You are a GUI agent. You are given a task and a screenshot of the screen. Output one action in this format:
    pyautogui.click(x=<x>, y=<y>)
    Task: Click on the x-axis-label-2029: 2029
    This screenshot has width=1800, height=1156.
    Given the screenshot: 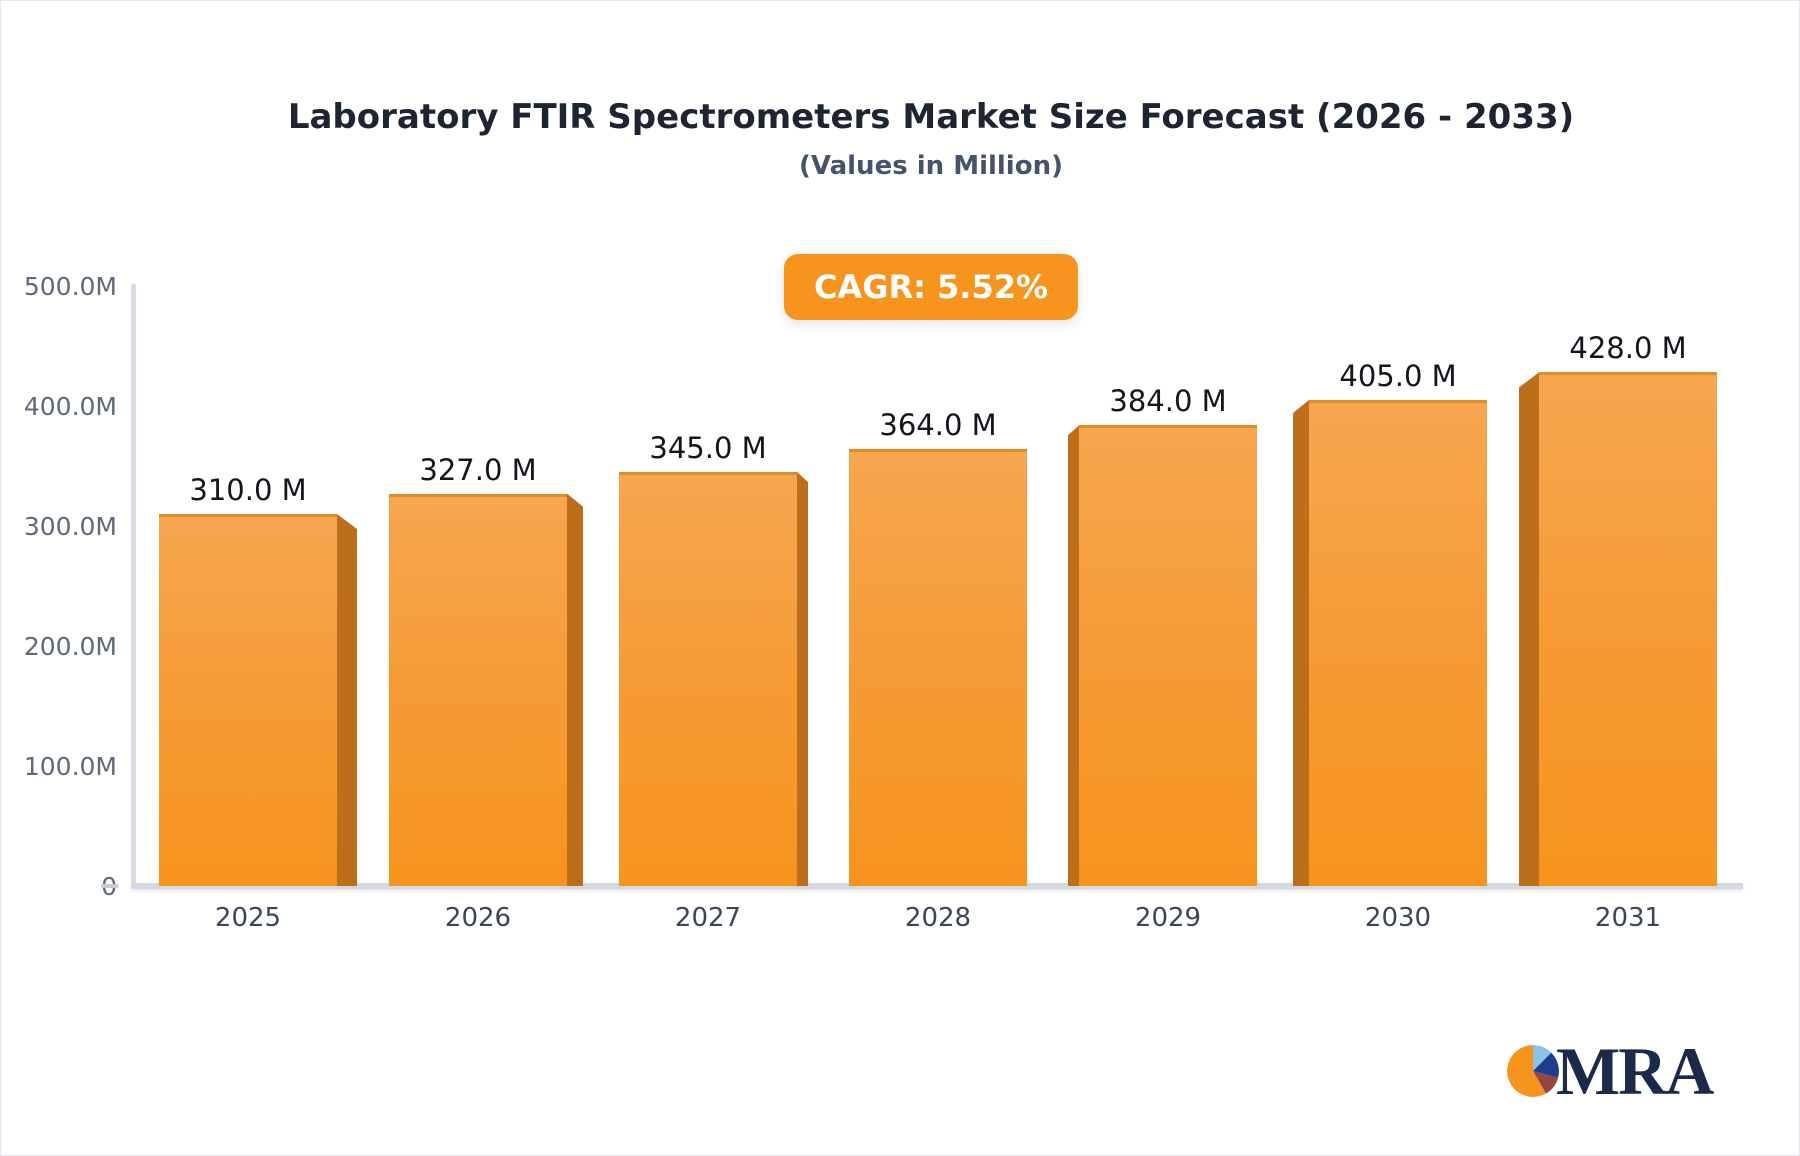 What is the action you would take?
    pyautogui.click(x=1168, y=918)
    